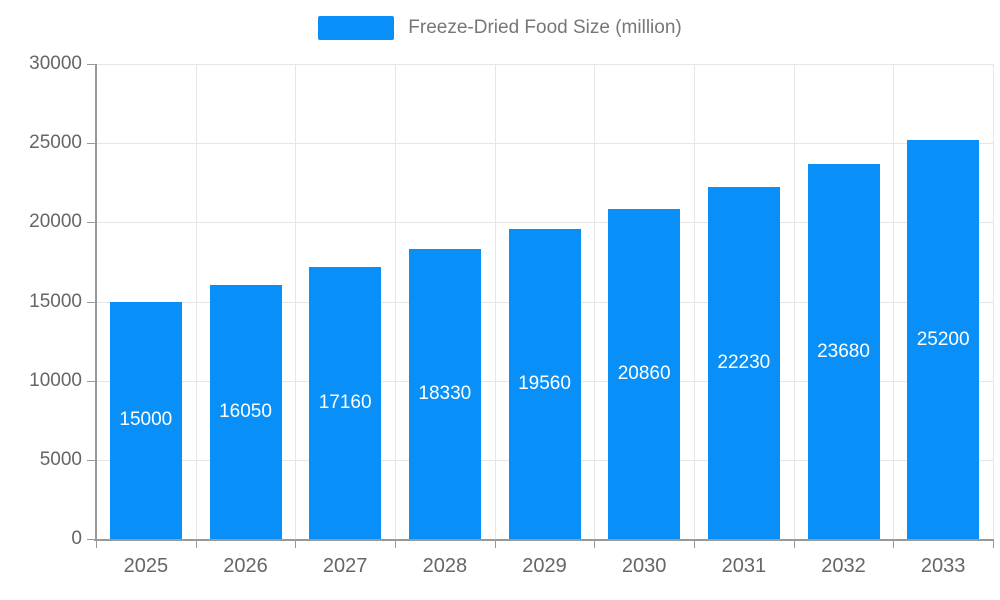  I want to click on x-tick-label: 2029, so click(544, 566).